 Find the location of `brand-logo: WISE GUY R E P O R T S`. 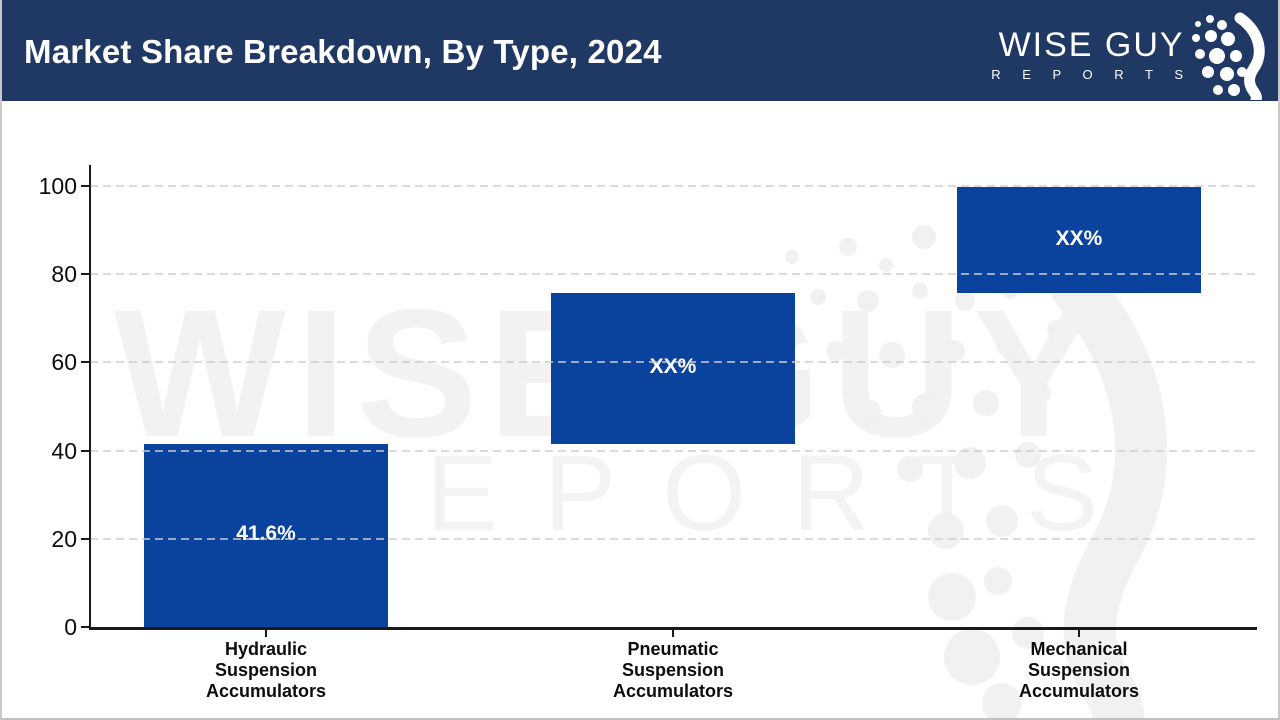

brand-logo: WISE GUY R E P O R T S is located at coordinates (1130, 54).